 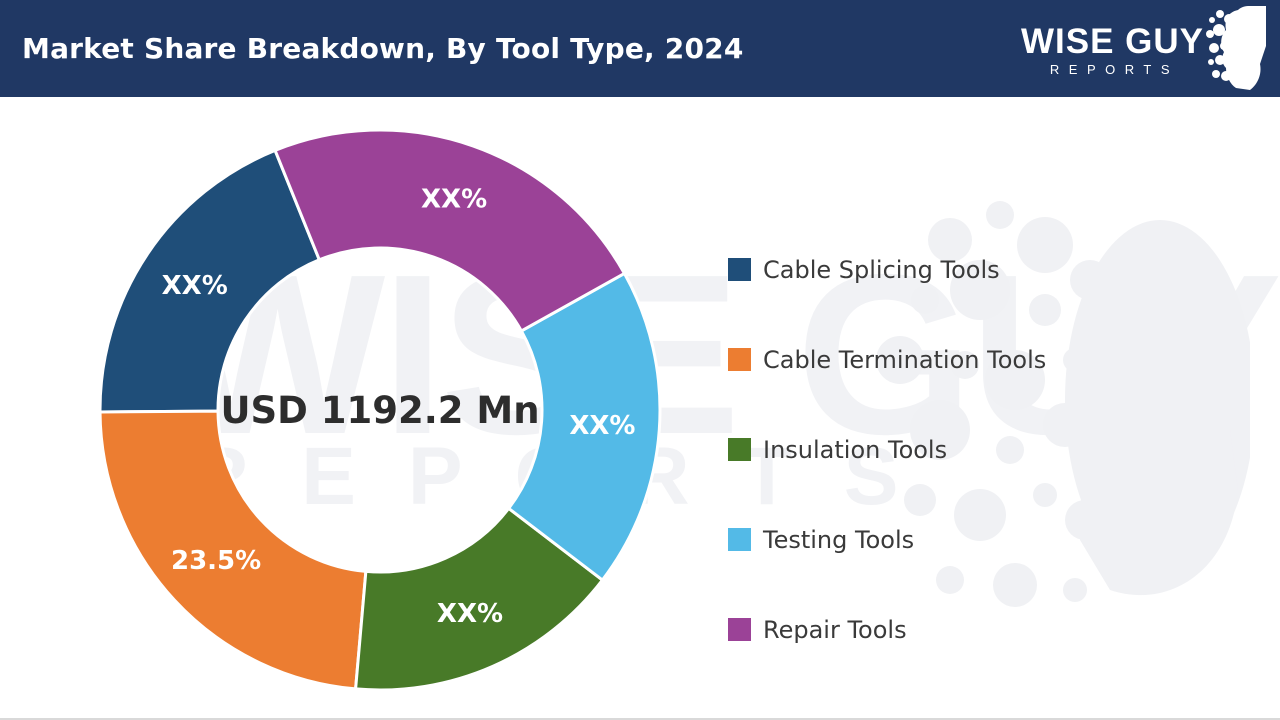 I want to click on logo-face-icon, so click(x=1236, y=48).